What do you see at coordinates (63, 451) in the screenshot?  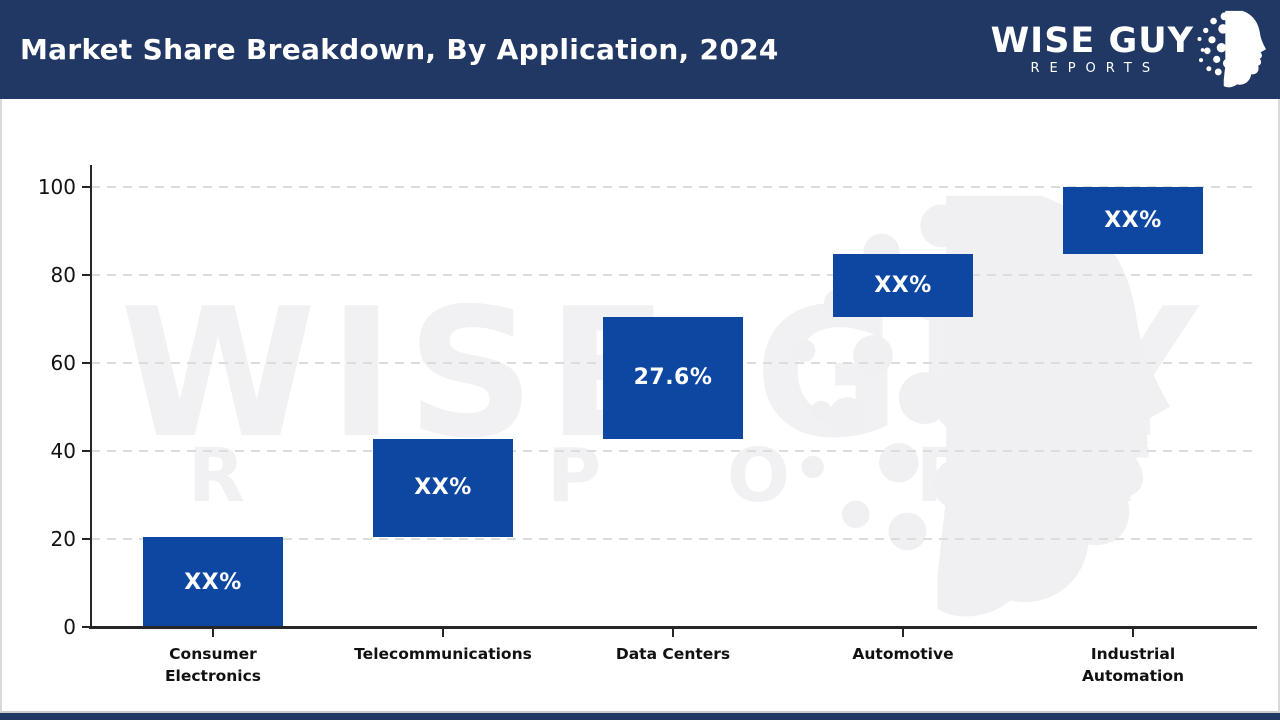 I see `y-tick-label-40: 40` at bounding box center [63, 451].